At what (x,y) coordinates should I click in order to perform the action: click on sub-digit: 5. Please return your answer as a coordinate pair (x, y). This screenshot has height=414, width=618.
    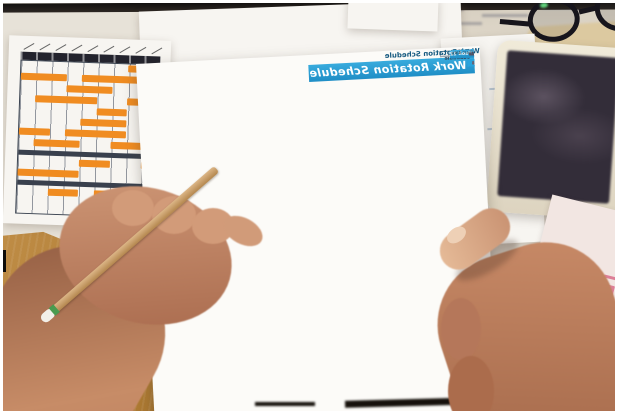
    Looking at the image, I should click on (473, 63).